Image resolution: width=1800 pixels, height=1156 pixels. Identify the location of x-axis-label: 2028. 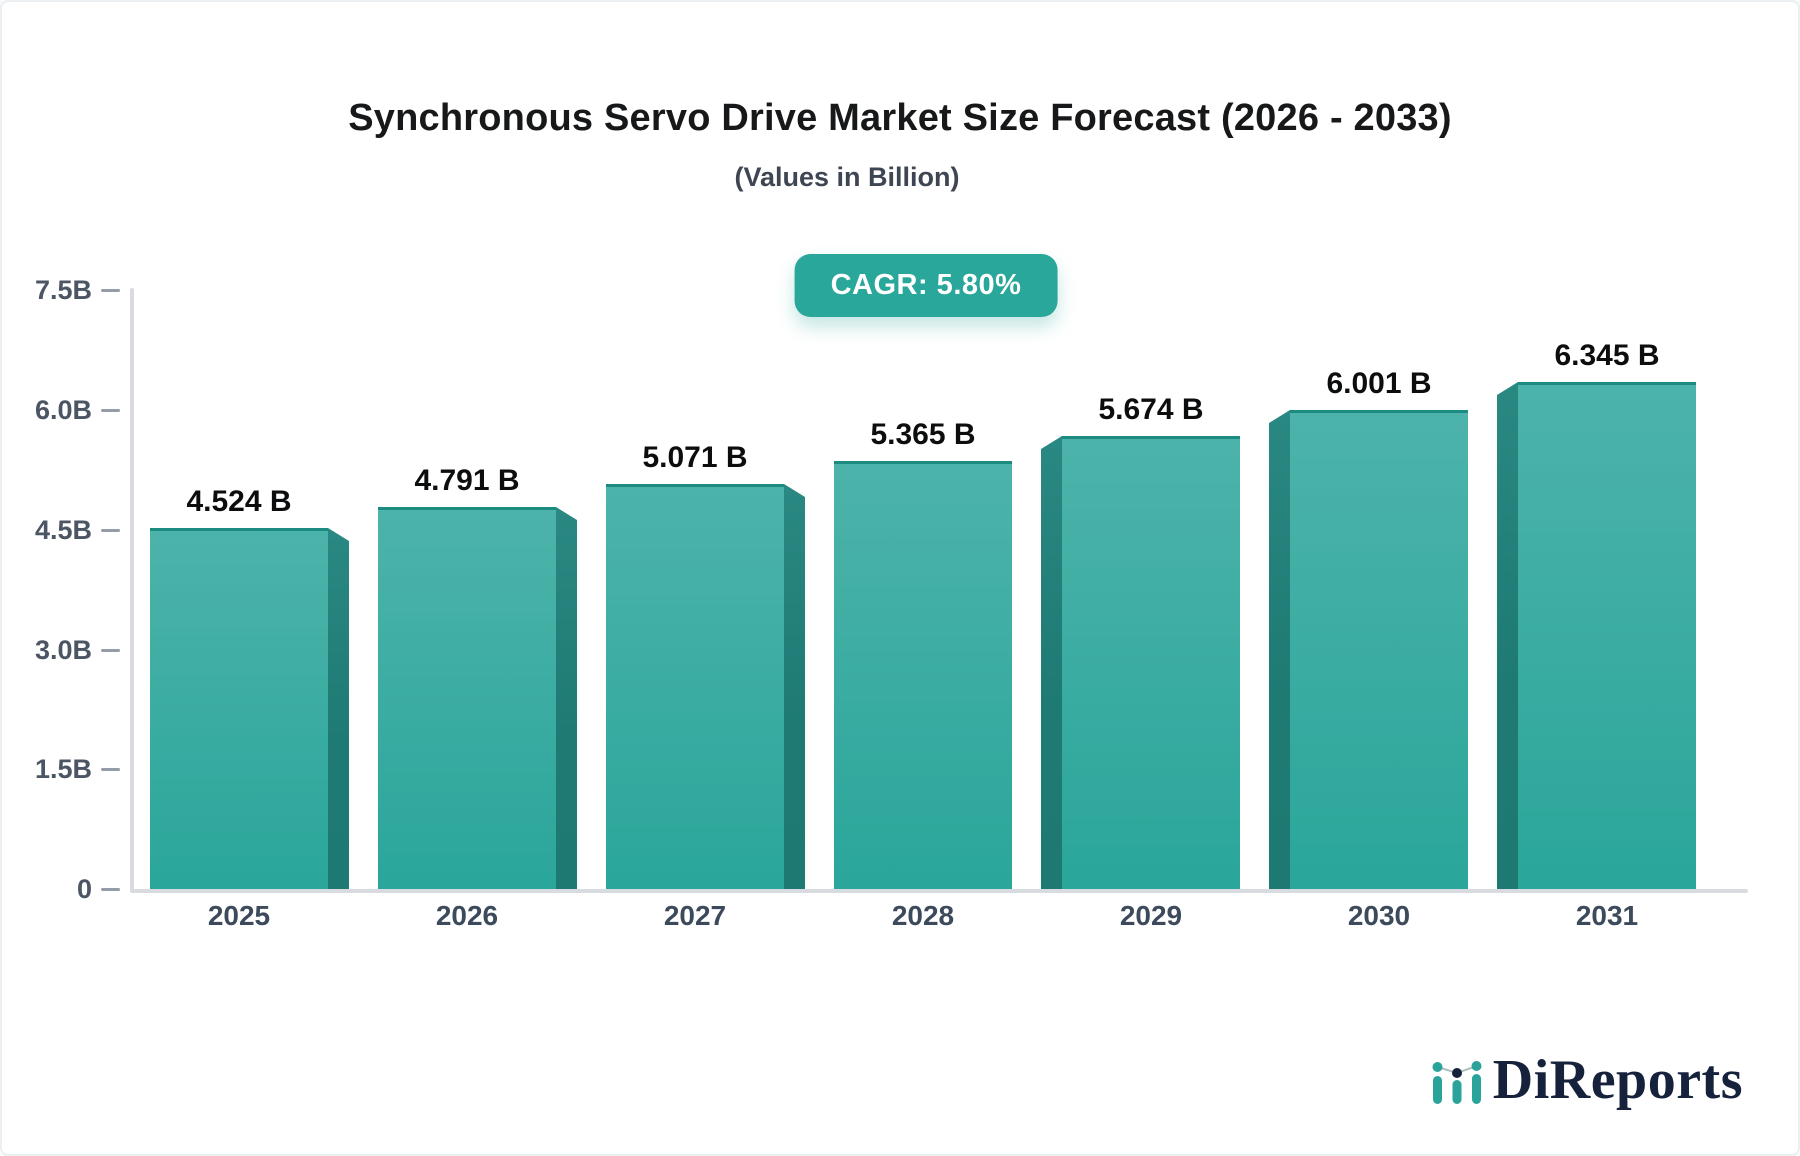
(923, 915).